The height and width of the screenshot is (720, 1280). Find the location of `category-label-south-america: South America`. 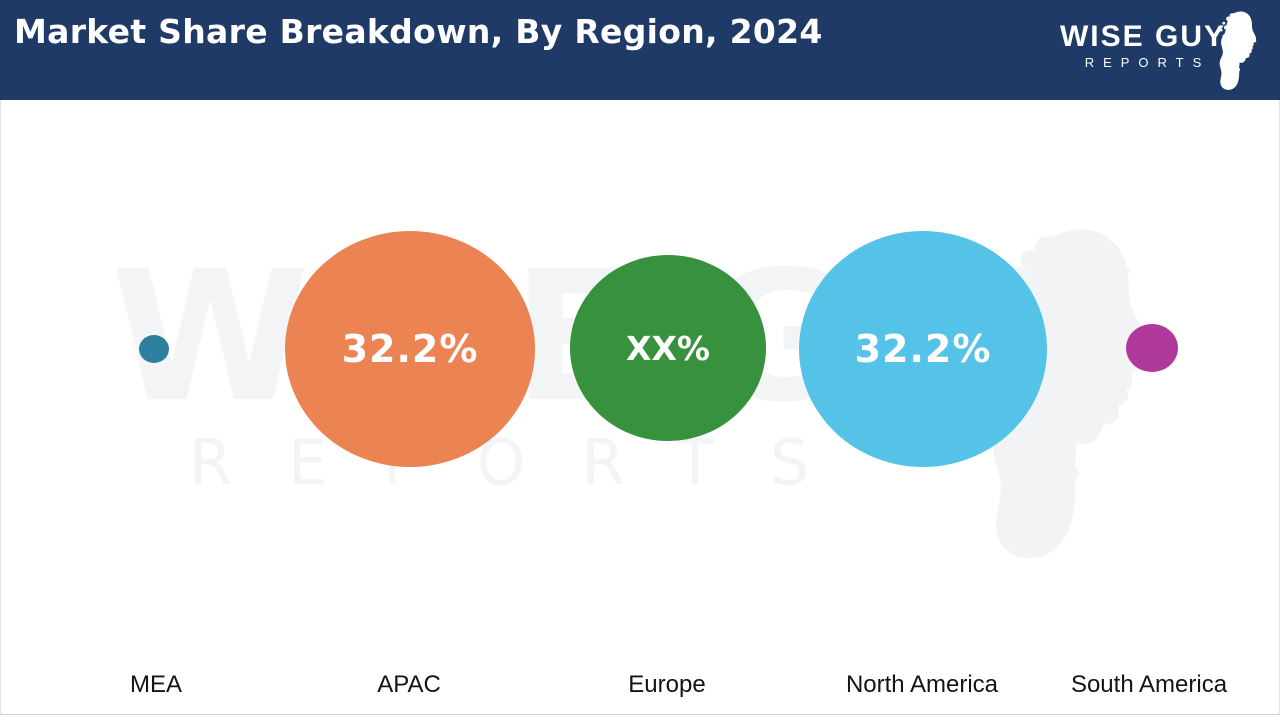

category-label-south-america: South America is located at coordinates (1149, 684).